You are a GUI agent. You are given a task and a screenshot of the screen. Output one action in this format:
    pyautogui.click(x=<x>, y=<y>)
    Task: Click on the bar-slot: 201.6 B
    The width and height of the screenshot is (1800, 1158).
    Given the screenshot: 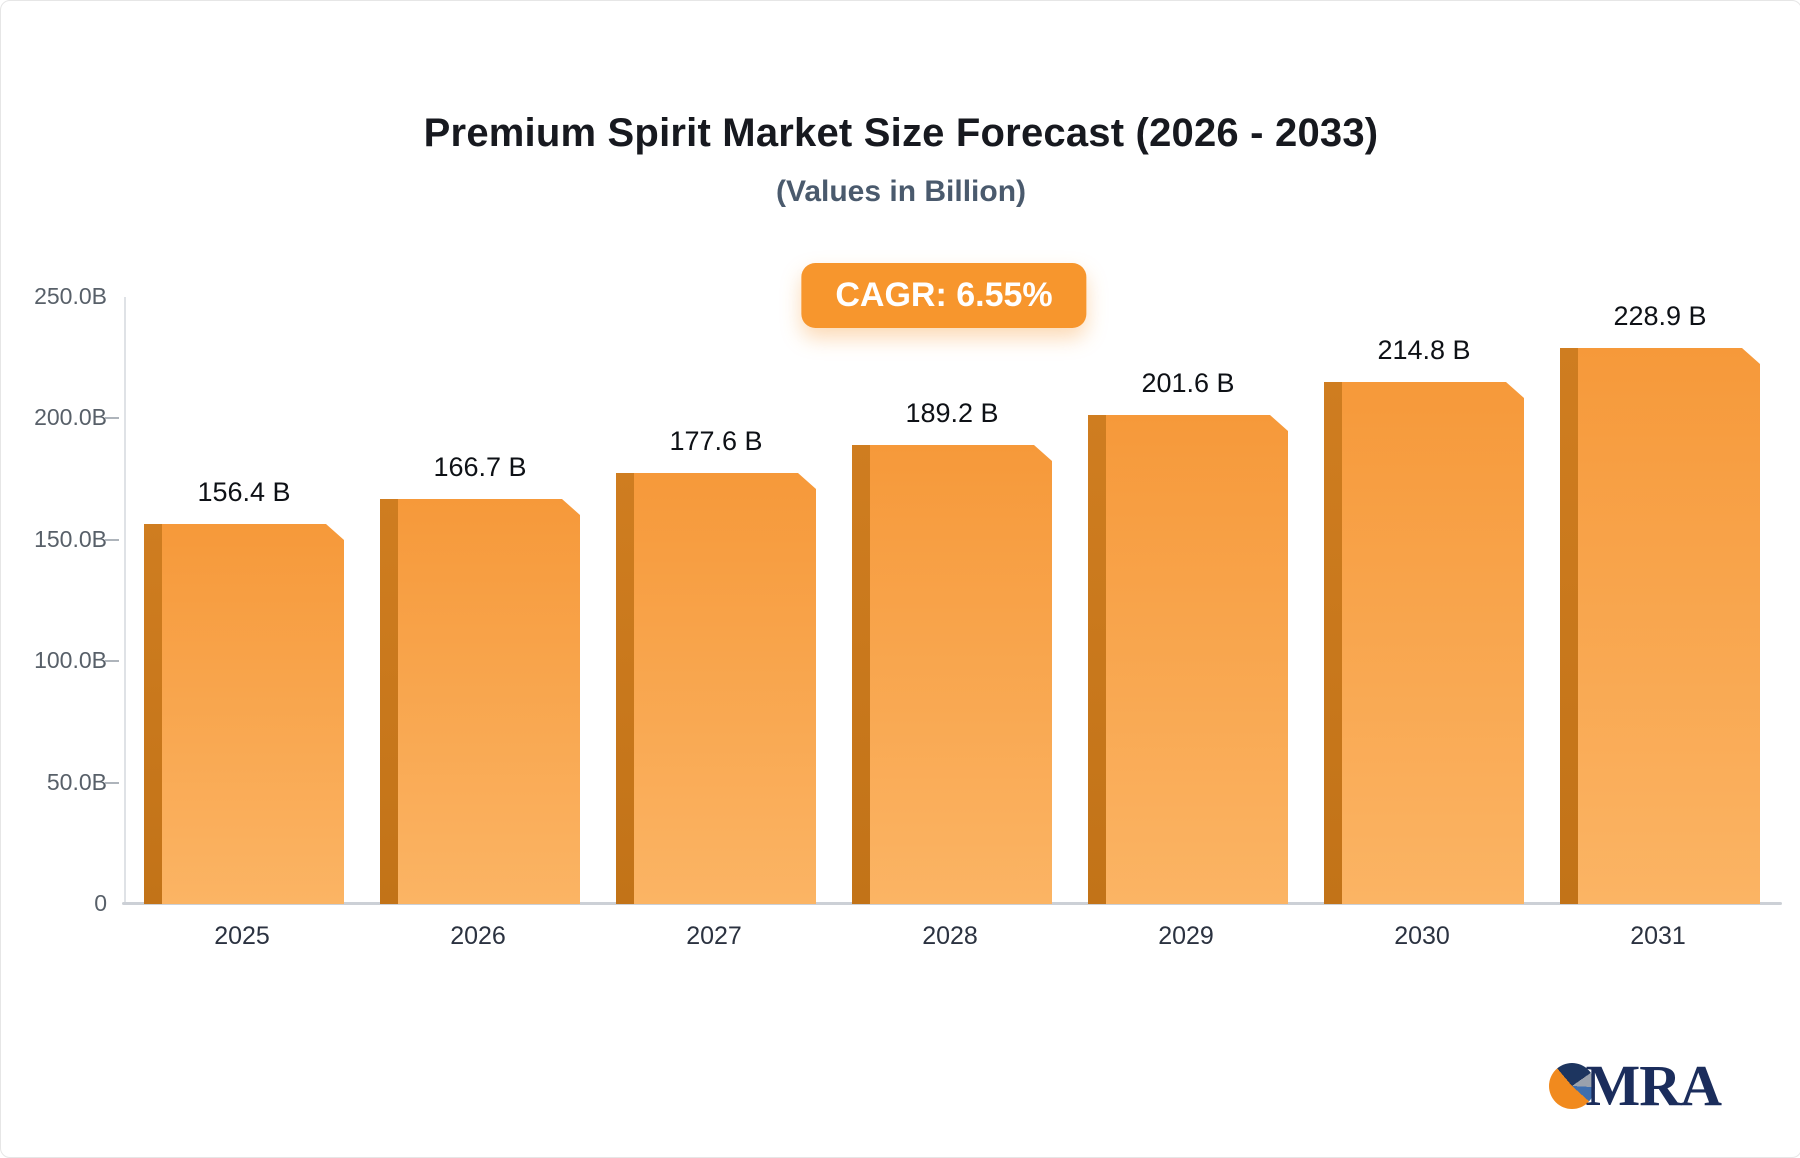 What is the action you would take?
    pyautogui.click(x=1188, y=600)
    